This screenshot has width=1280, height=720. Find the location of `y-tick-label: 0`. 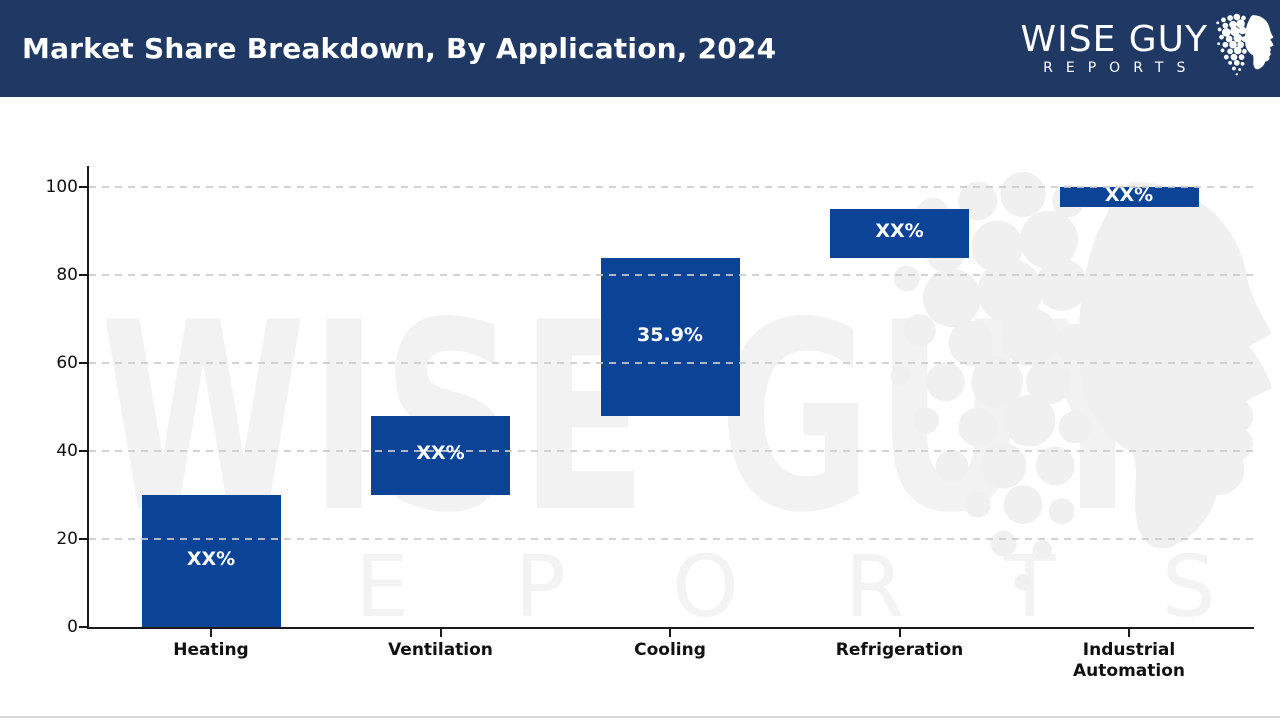

y-tick-label: 0 is located at coordinates (72, 627).